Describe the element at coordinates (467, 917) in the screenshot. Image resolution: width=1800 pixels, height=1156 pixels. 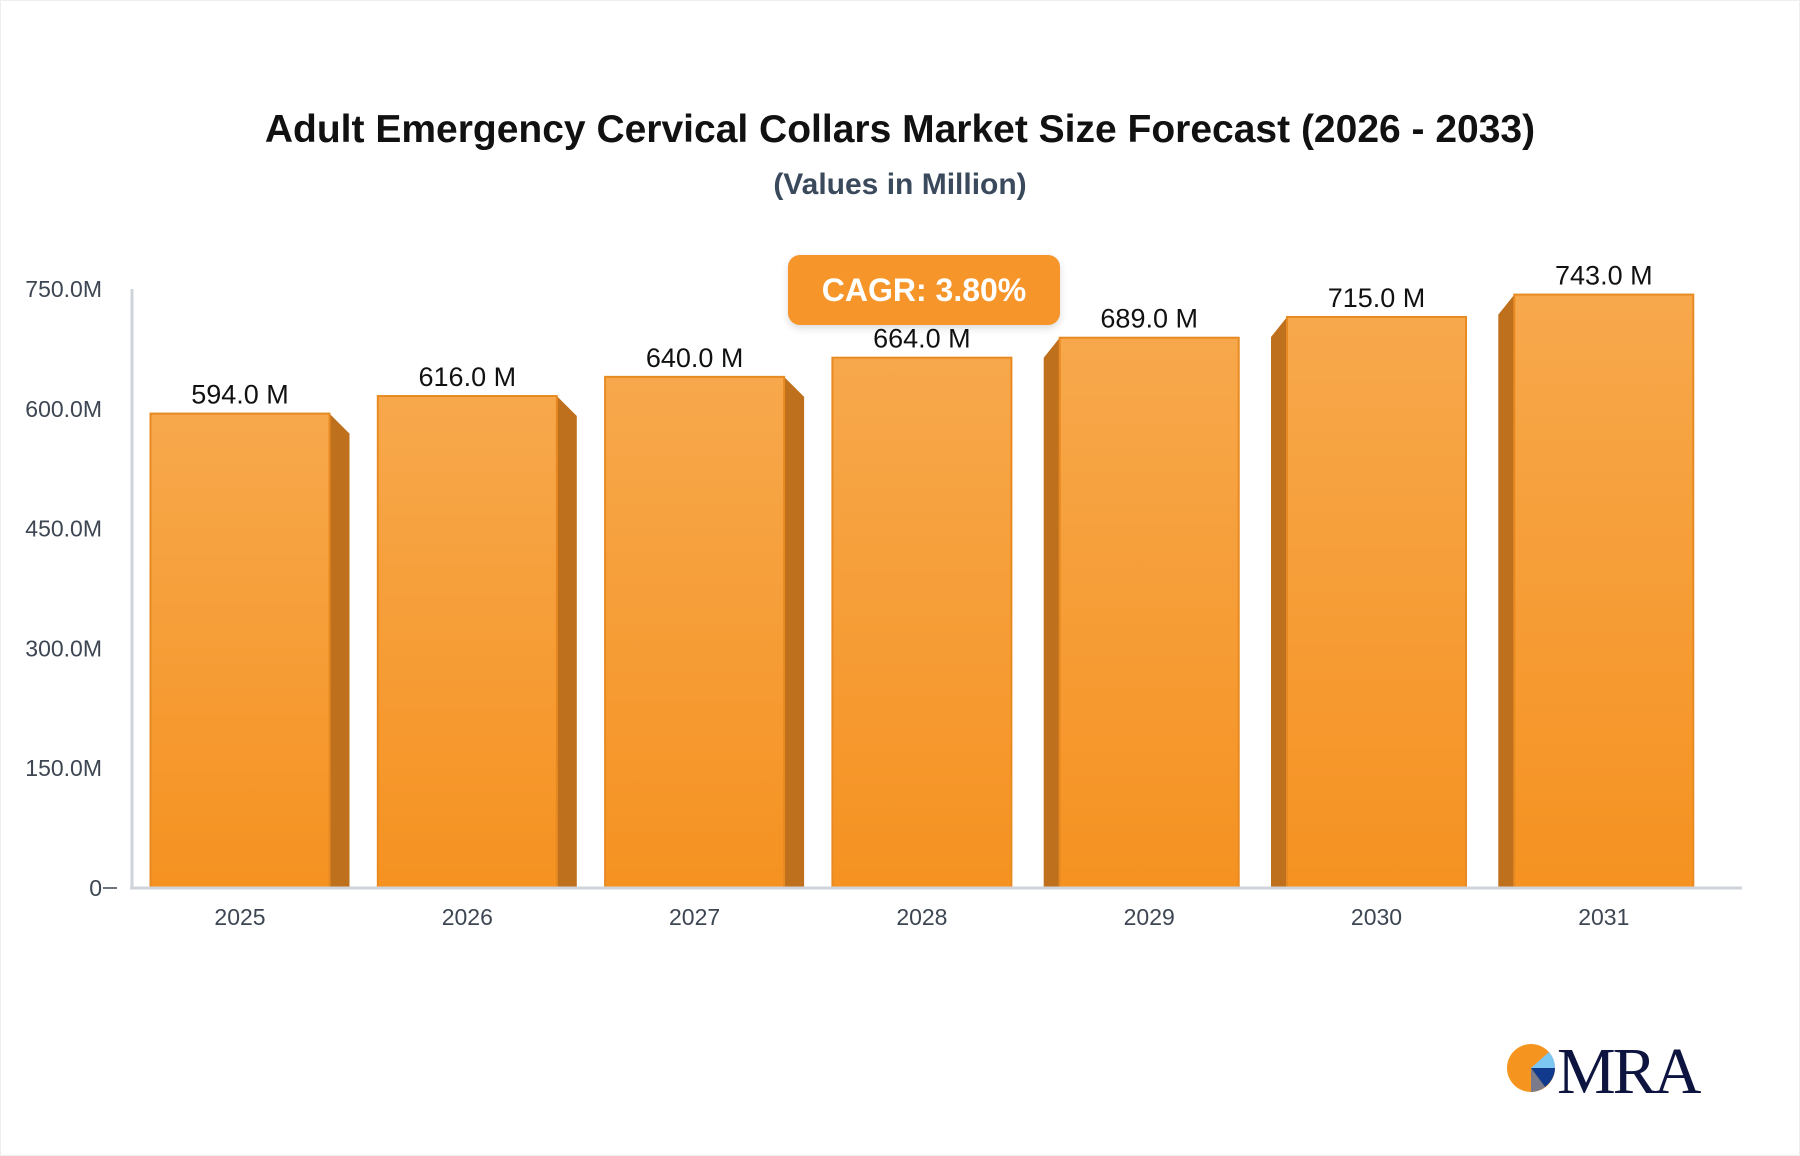
I see `x-tick-label: 2026` at that location.